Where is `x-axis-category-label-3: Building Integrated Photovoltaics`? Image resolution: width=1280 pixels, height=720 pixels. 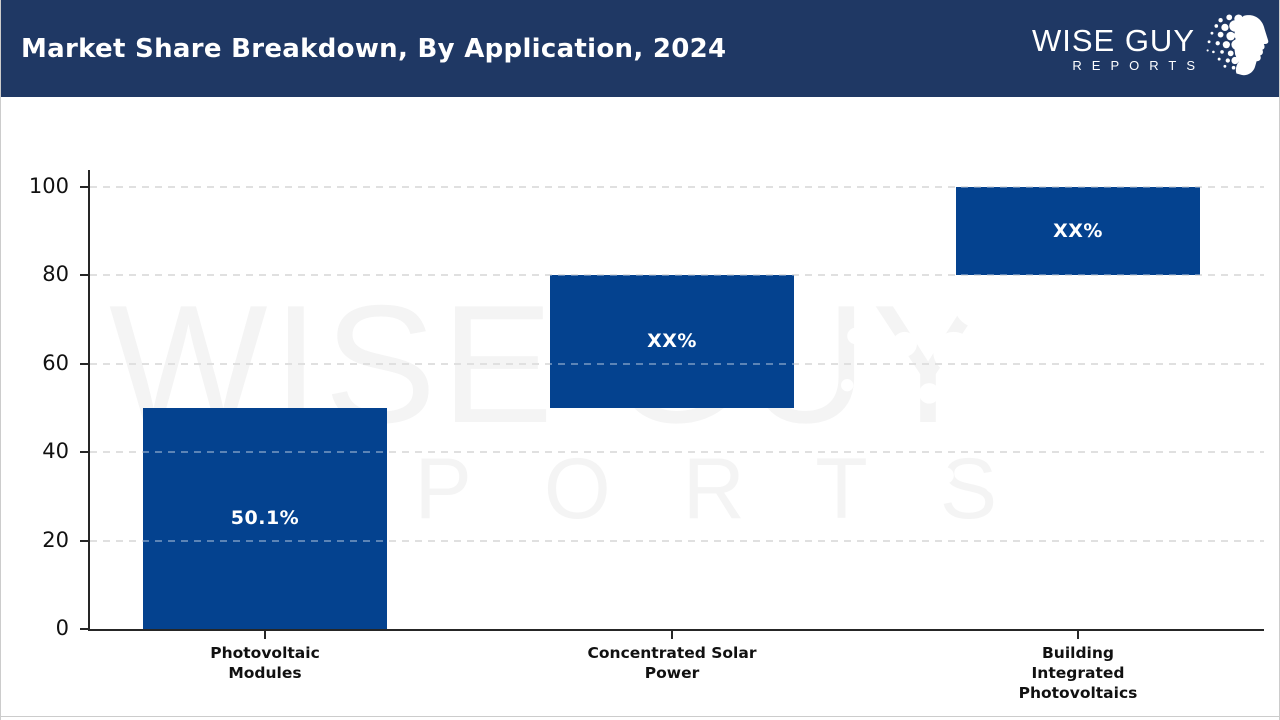
x-axis-category-label-3: Building Integrated Photovoltaics is located at coordinates (1078, 673).